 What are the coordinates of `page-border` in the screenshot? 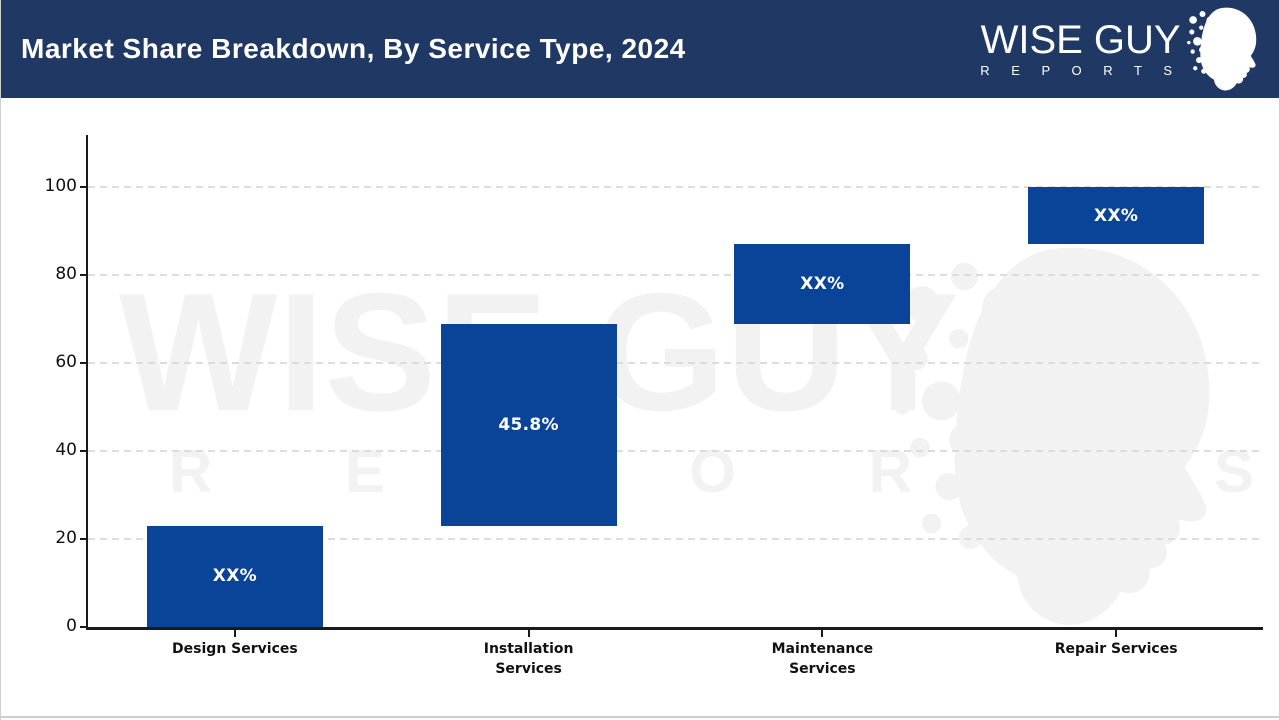 It's located at (640, 717).